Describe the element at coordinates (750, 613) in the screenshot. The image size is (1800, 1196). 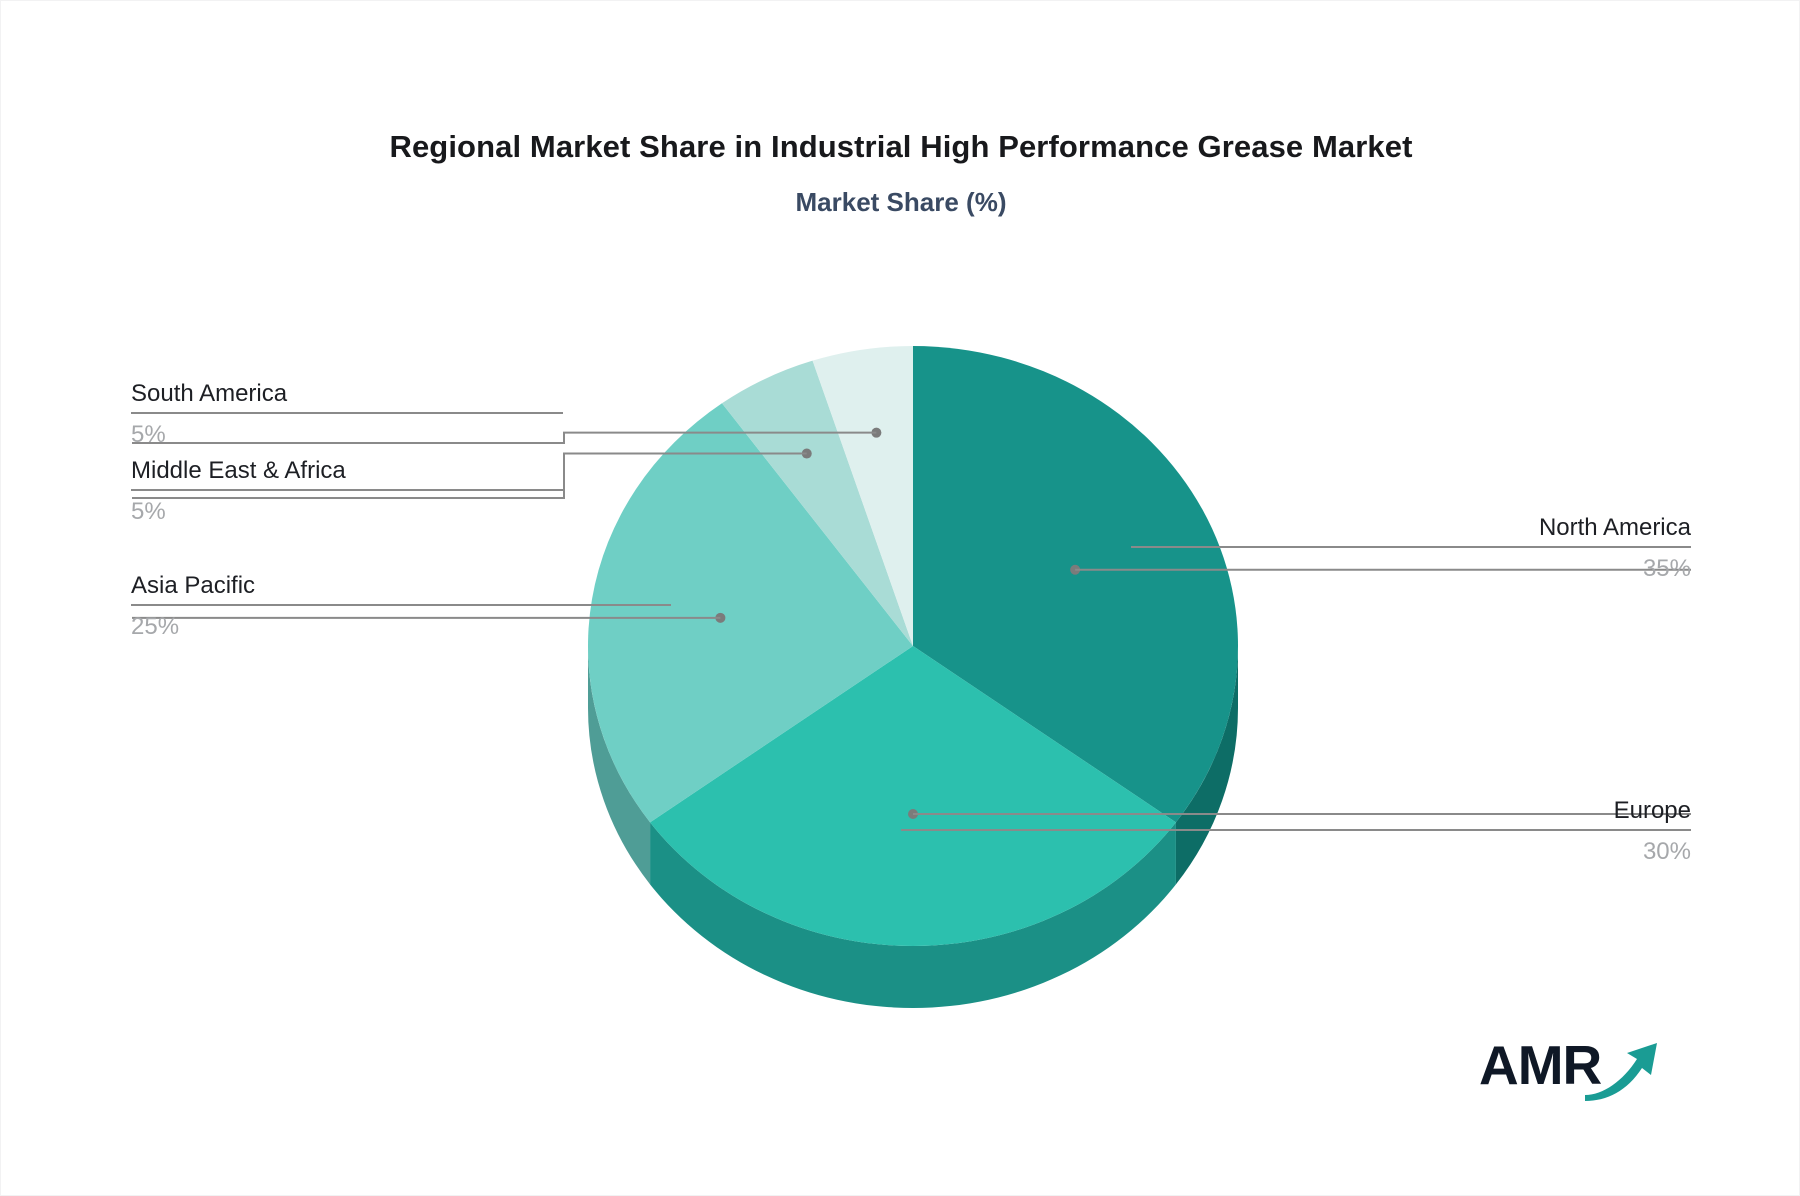
I see `pie-slice-asia-pacific` at that location.